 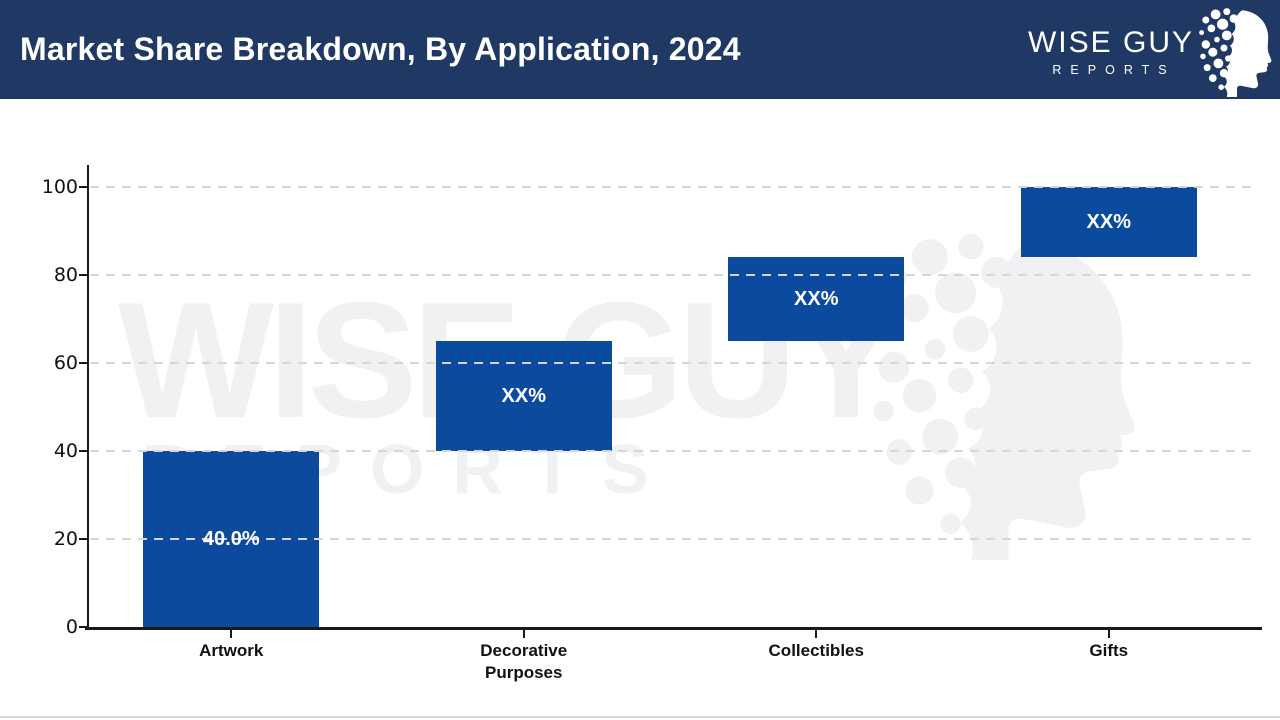 I want to click on x-axis-line, so click(x=673, y=628).